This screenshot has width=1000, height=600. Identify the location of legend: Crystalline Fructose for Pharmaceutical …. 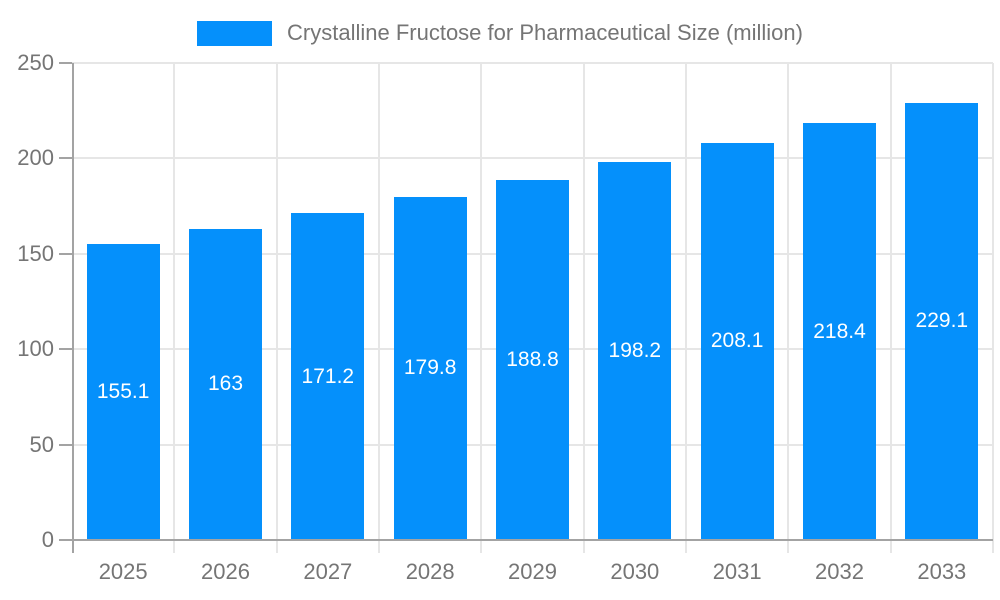
(500, 33).